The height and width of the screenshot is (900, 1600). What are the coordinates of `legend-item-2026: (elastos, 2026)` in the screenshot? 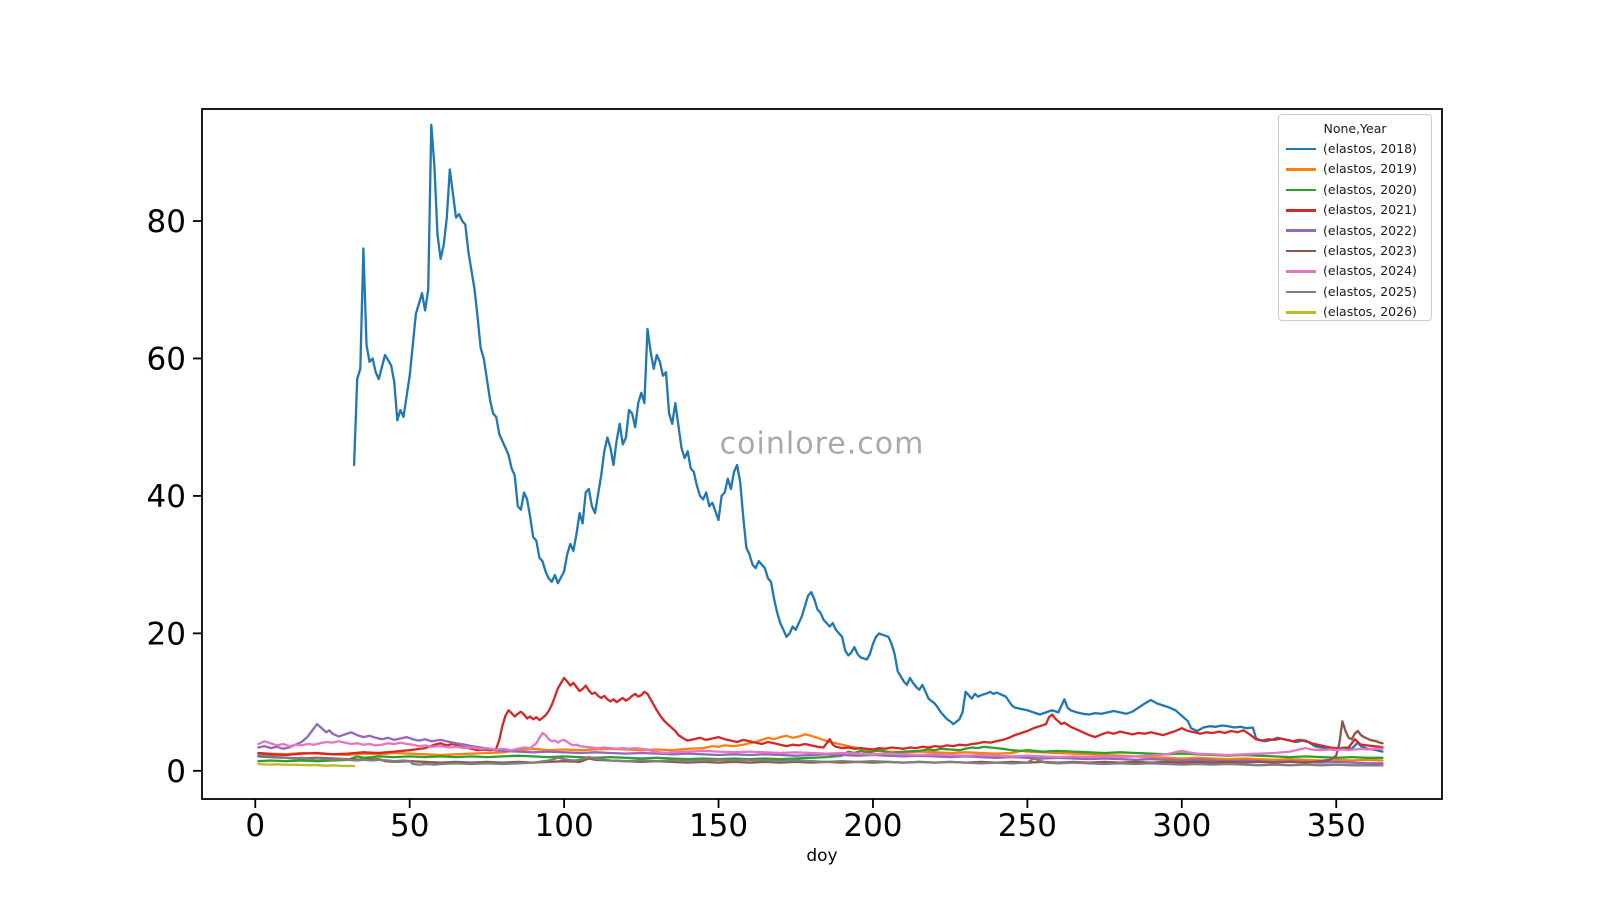 It's located at (1355, 312).